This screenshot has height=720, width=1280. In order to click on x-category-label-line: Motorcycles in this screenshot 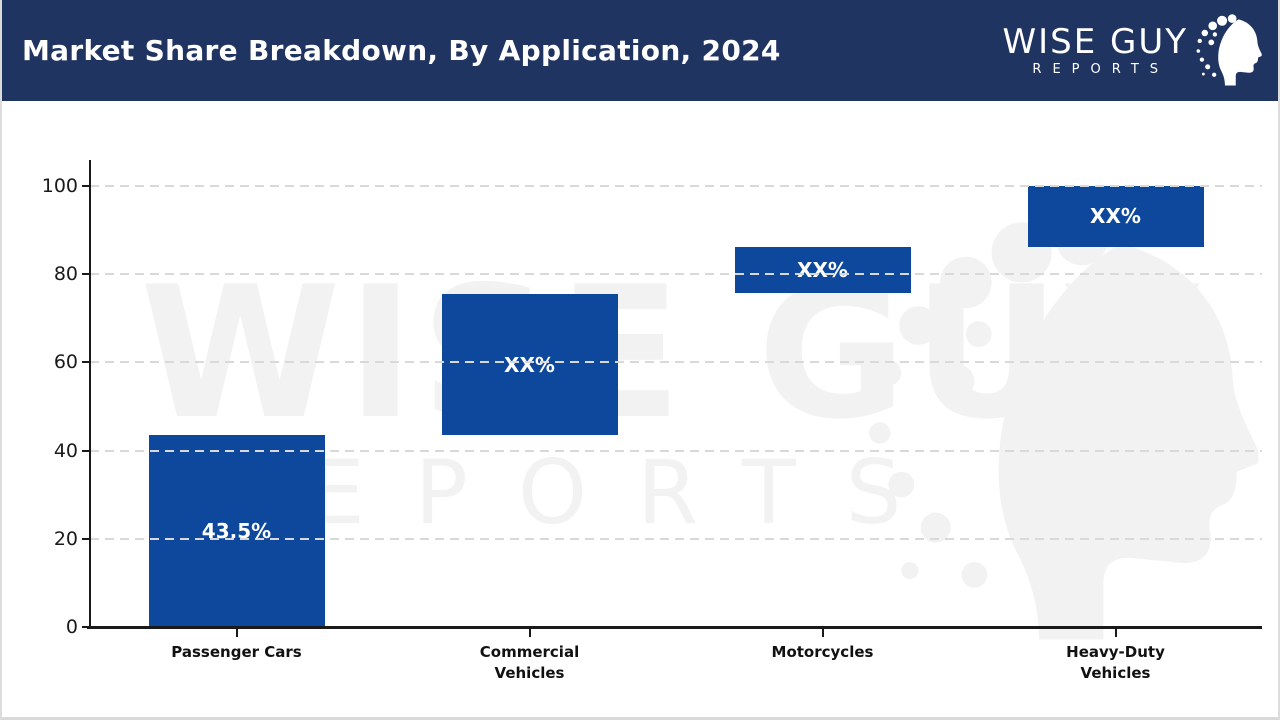, I will do `click(822, 652)`.